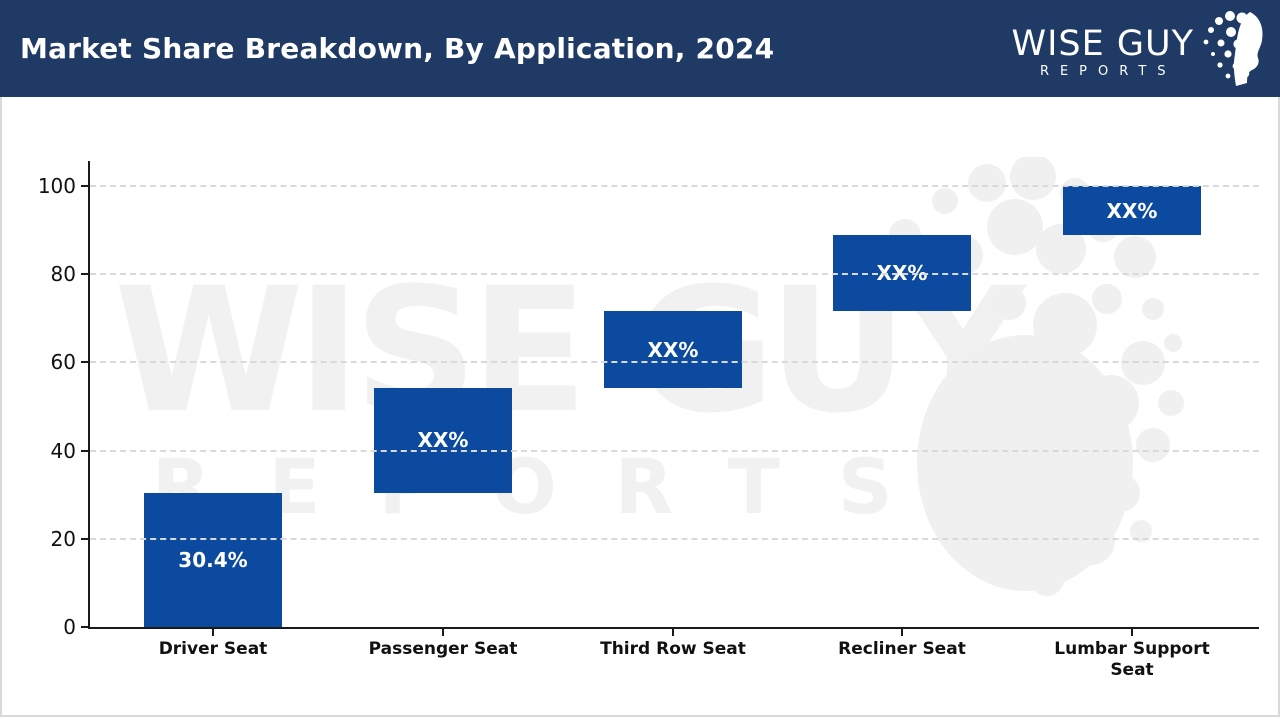 Image resolution: width=1280 pixels, height=720 pixels. Describe the element at coordinates (63, 450) in the screenshot. I see `y-tick-label-40: 40` at that location.